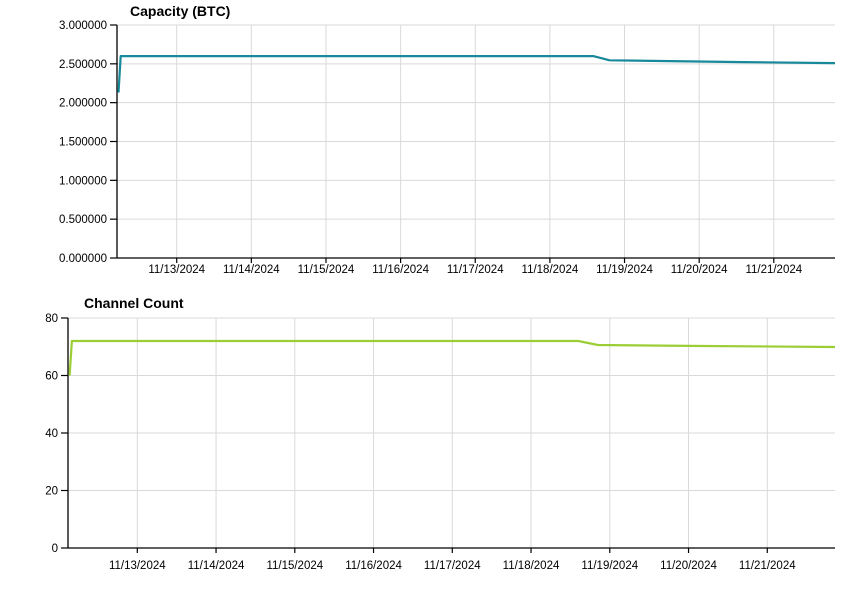  What do you see at coordinates (51, 434) in the screenshot?
I see `y-tick-label: 40` at bounding box center [51, 434].